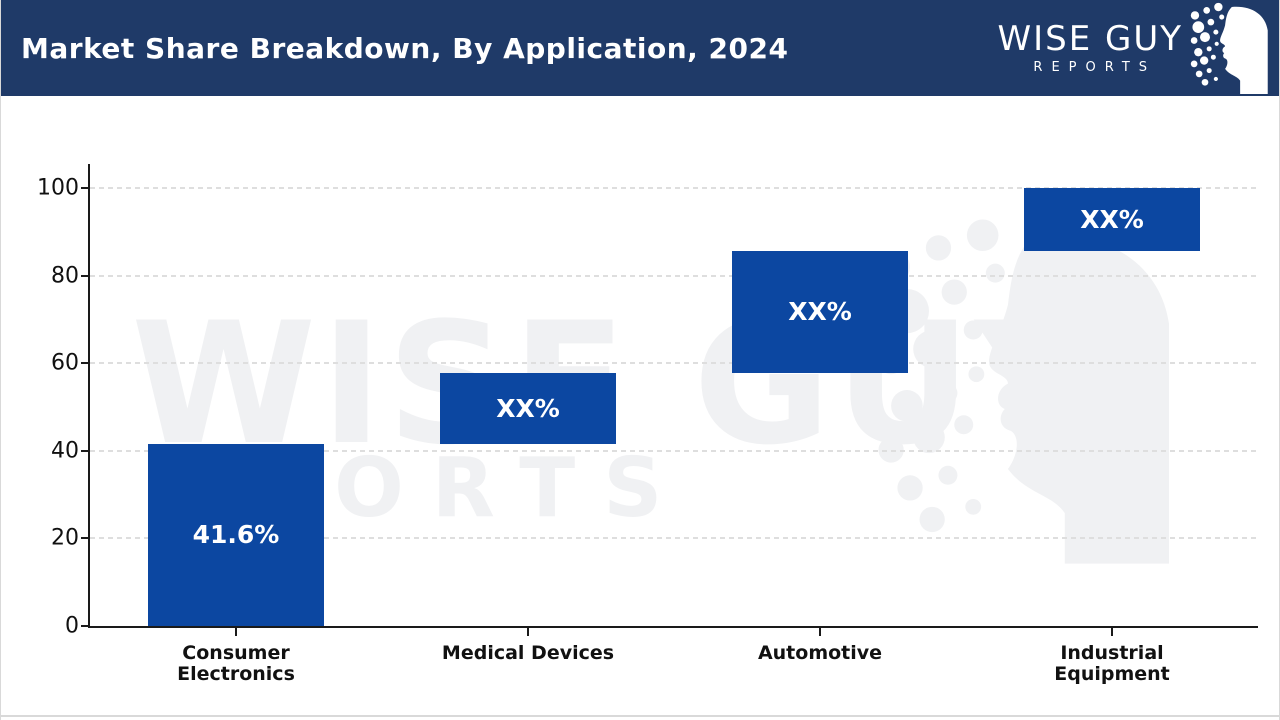  I want to click on bar-value-label: 41.6%, so click(236, 535).